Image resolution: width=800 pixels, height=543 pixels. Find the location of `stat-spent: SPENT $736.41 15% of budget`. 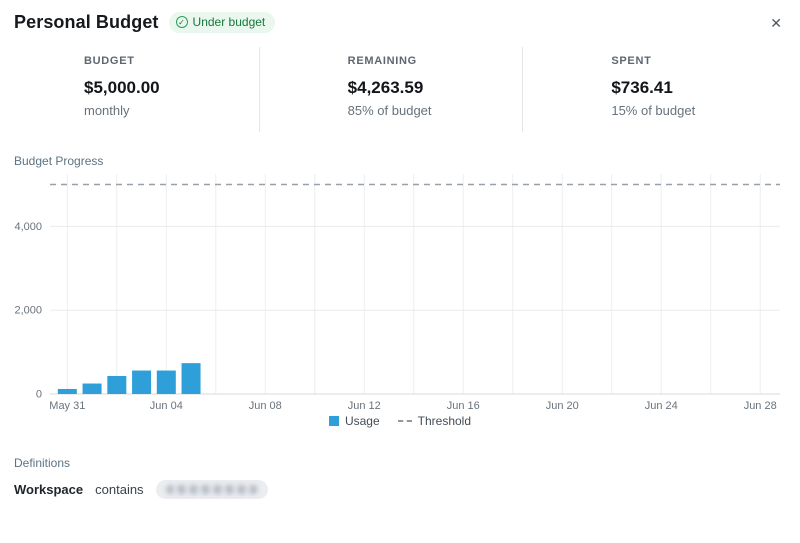

stat-spent: SPENT $736.41 15% of budget is located at coordinates (654, 89).